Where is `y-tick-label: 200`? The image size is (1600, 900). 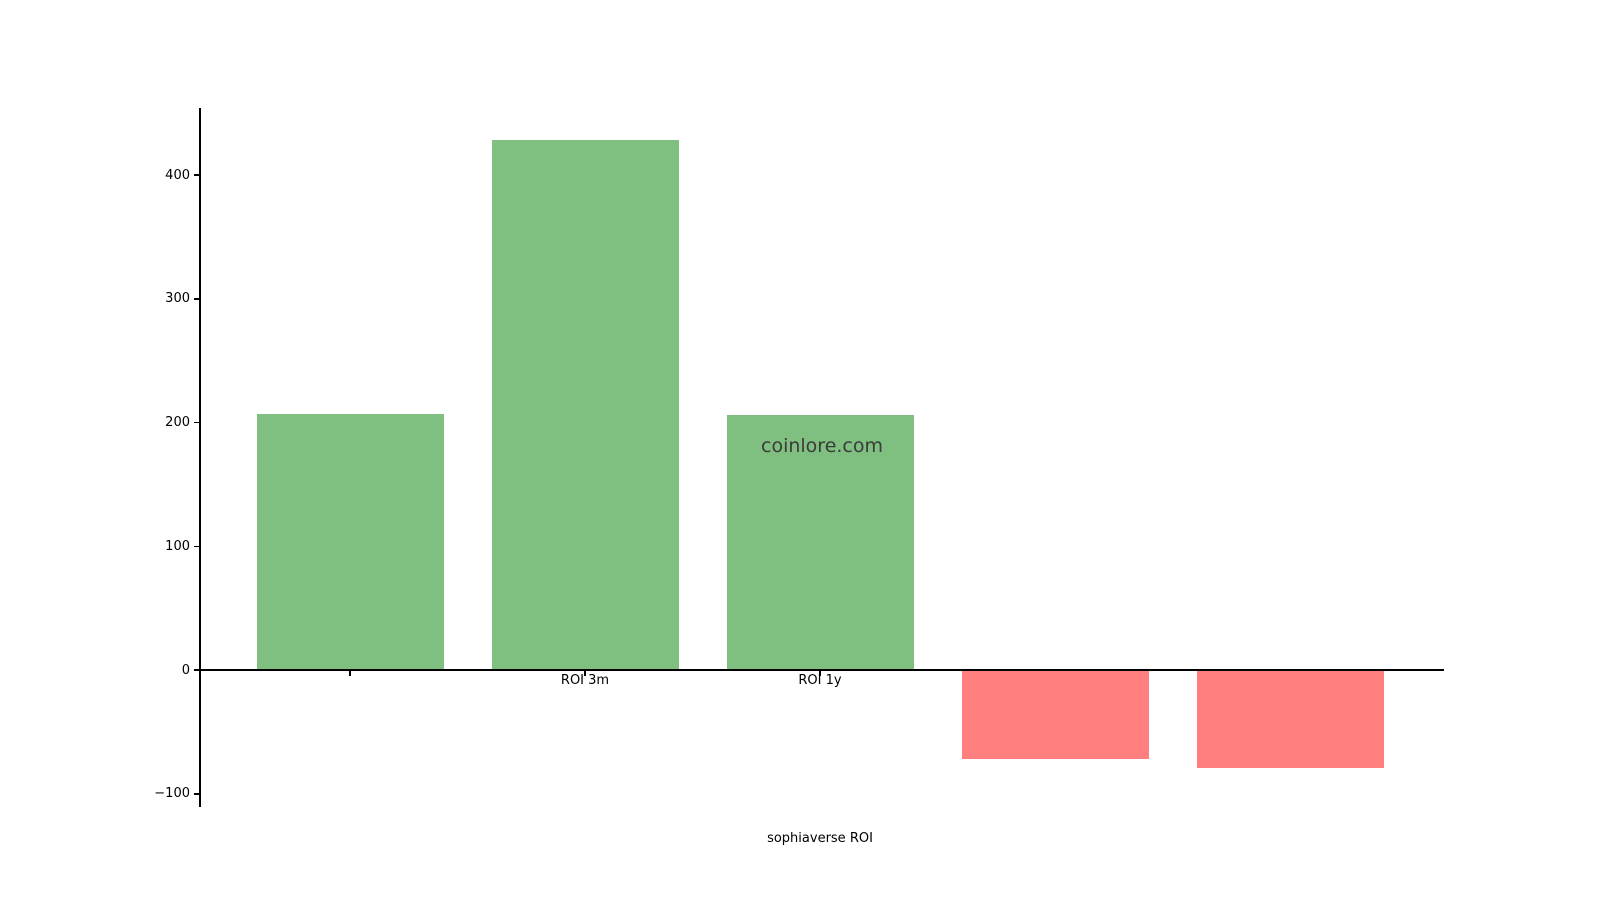
y-tick-label: 200 is located at coordinates (177, 422).